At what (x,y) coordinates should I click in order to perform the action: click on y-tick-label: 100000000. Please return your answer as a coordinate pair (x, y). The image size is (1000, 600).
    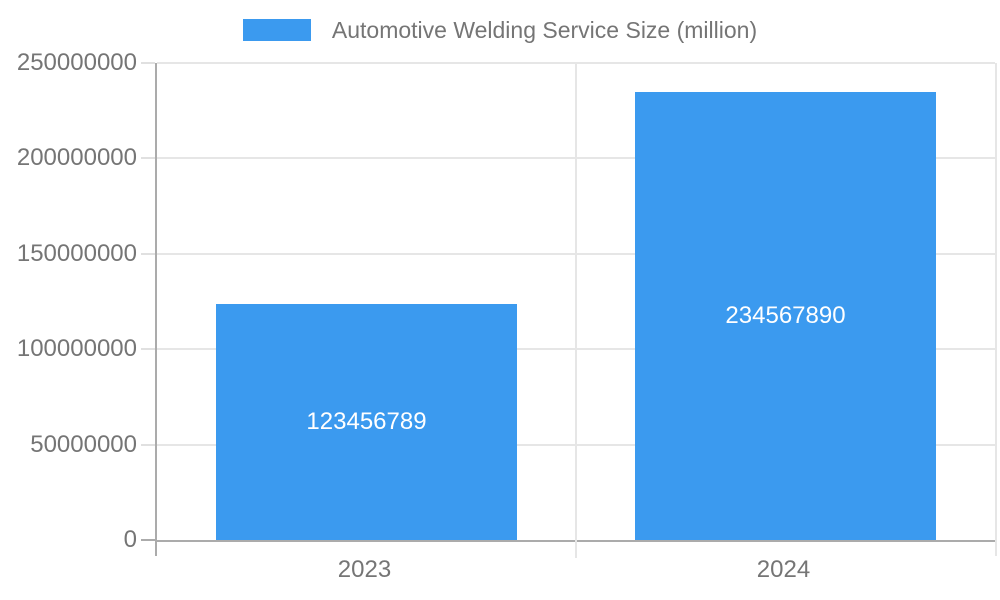
    Looking at the image, I should click on (76, 349).